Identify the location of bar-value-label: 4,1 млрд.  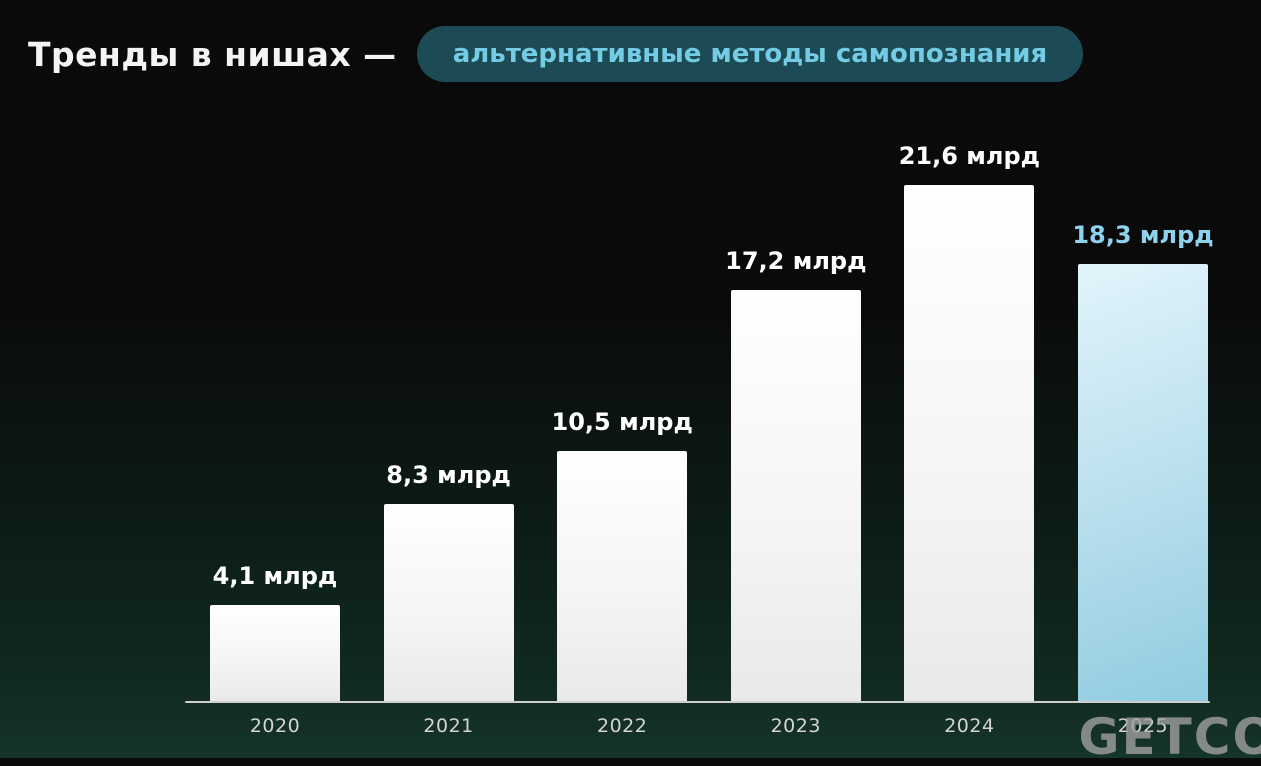
(275, 576).